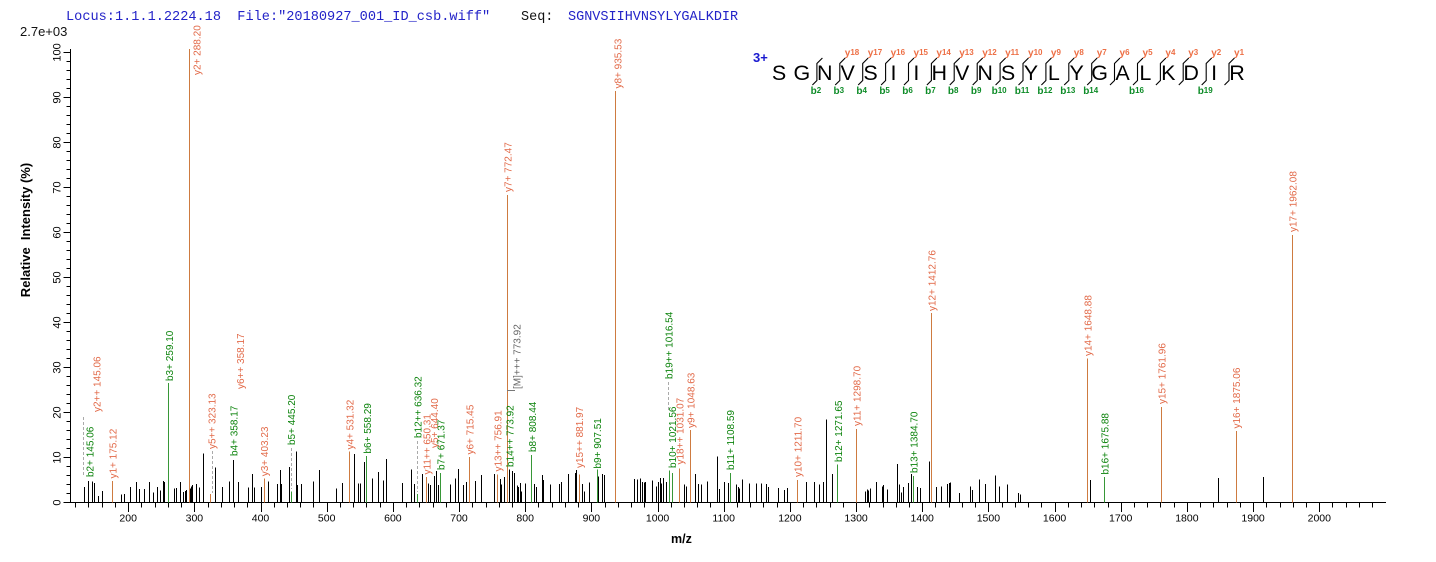 This screenshot has width=1436, height=562. What do you see at coordinates (509, 167) in the screenshot?
I see `svg-text: y7+ 772.47` at bounding box center [509, 167].